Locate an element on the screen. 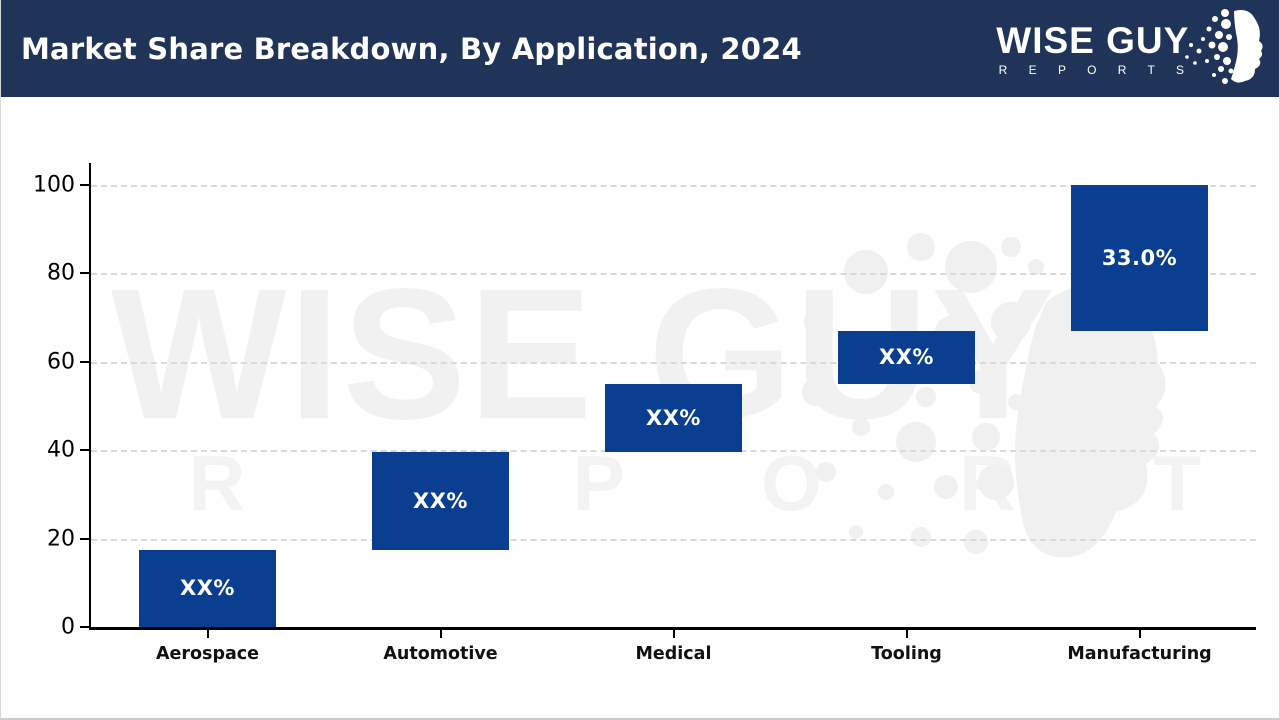  y-tick-label: 0 is located at coordinates (68, 627).